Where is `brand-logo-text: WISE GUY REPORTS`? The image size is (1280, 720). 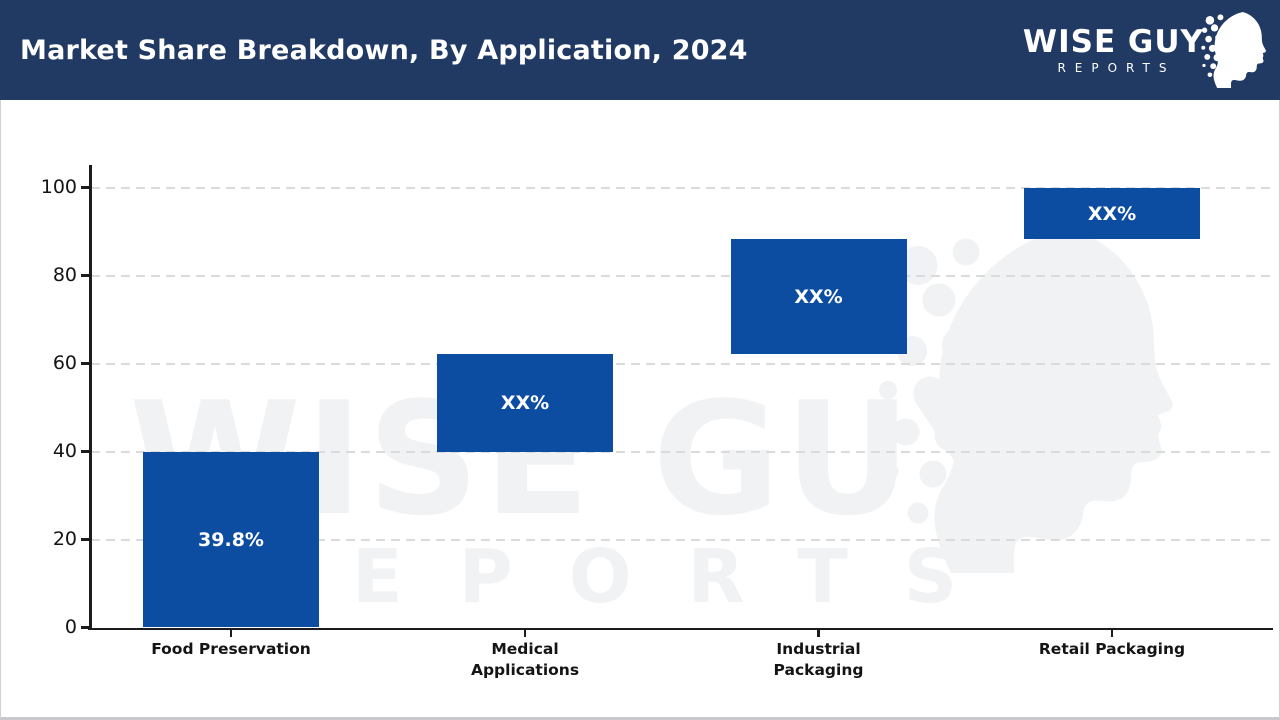
brand-logo-text: WISE GUY REPORTS is located at coordinates (1113, 49).